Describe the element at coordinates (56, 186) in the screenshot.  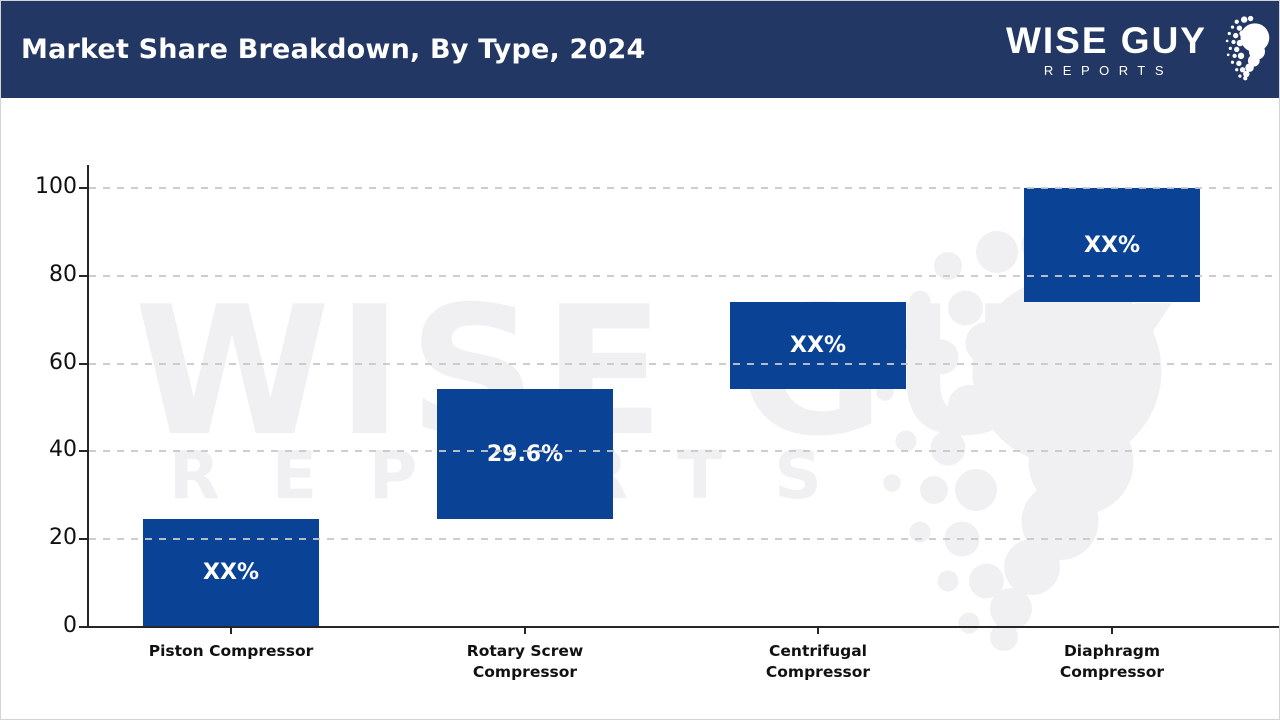
I see `y-tick-label-100: 100` at that location.